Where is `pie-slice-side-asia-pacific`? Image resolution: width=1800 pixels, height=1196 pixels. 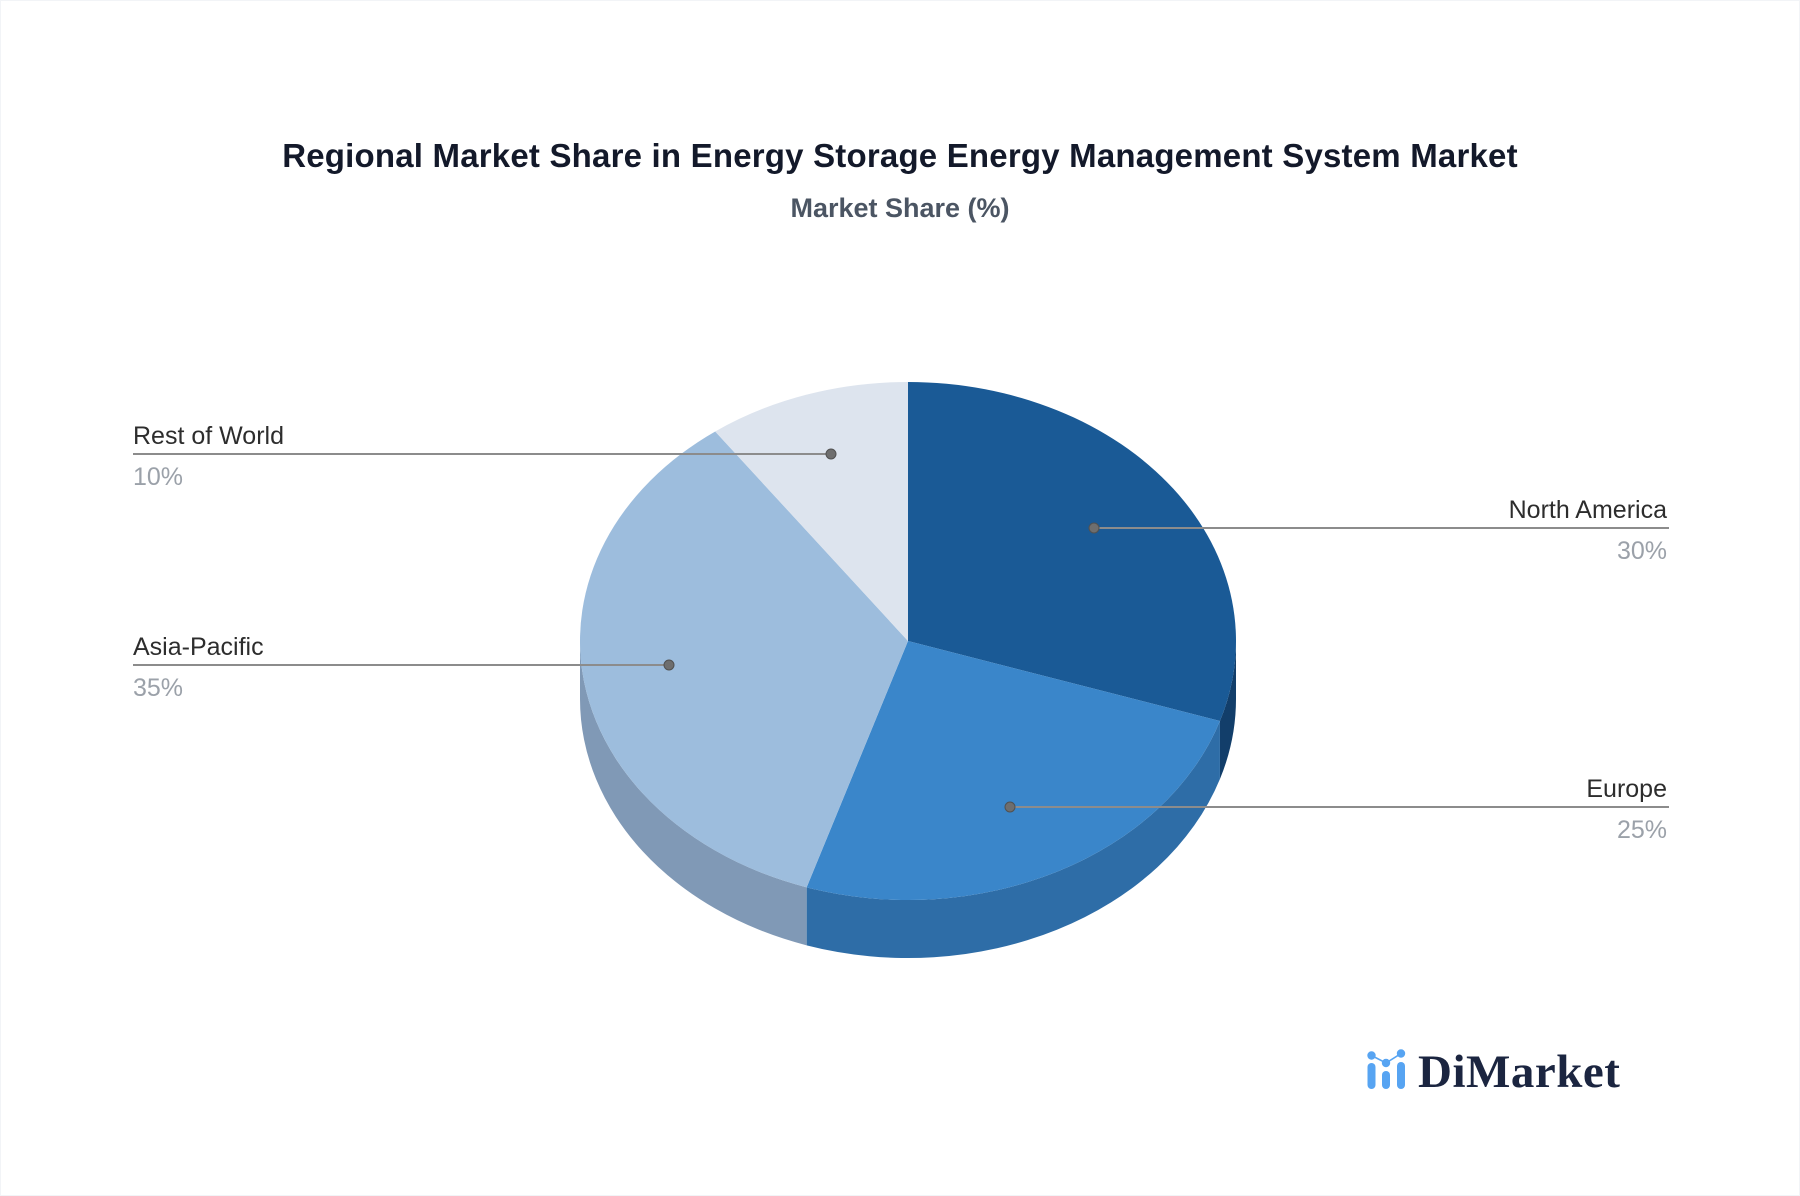 pie-slice-side-asia-pacific is located at coordinates (693, 793).